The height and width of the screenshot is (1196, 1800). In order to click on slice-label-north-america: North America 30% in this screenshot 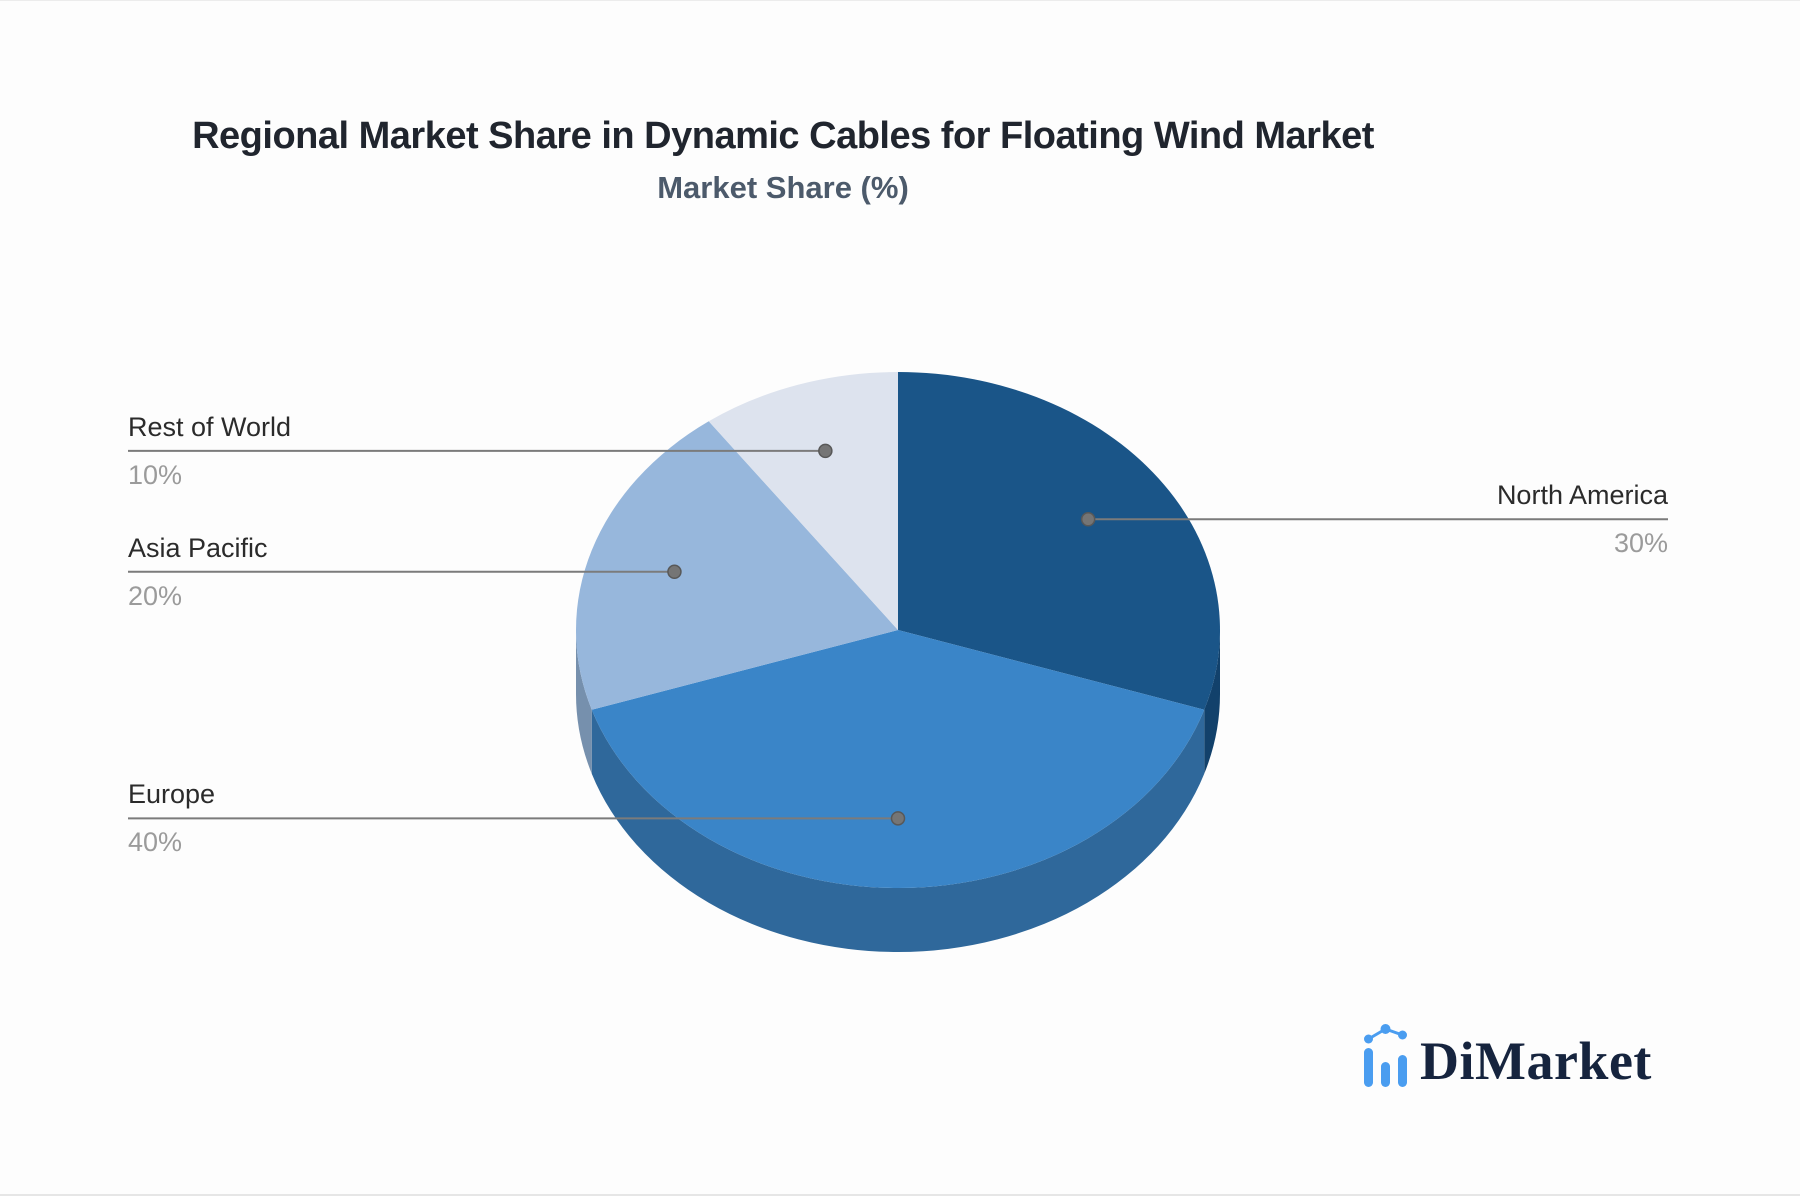, I will do `click(1278, 519)`.